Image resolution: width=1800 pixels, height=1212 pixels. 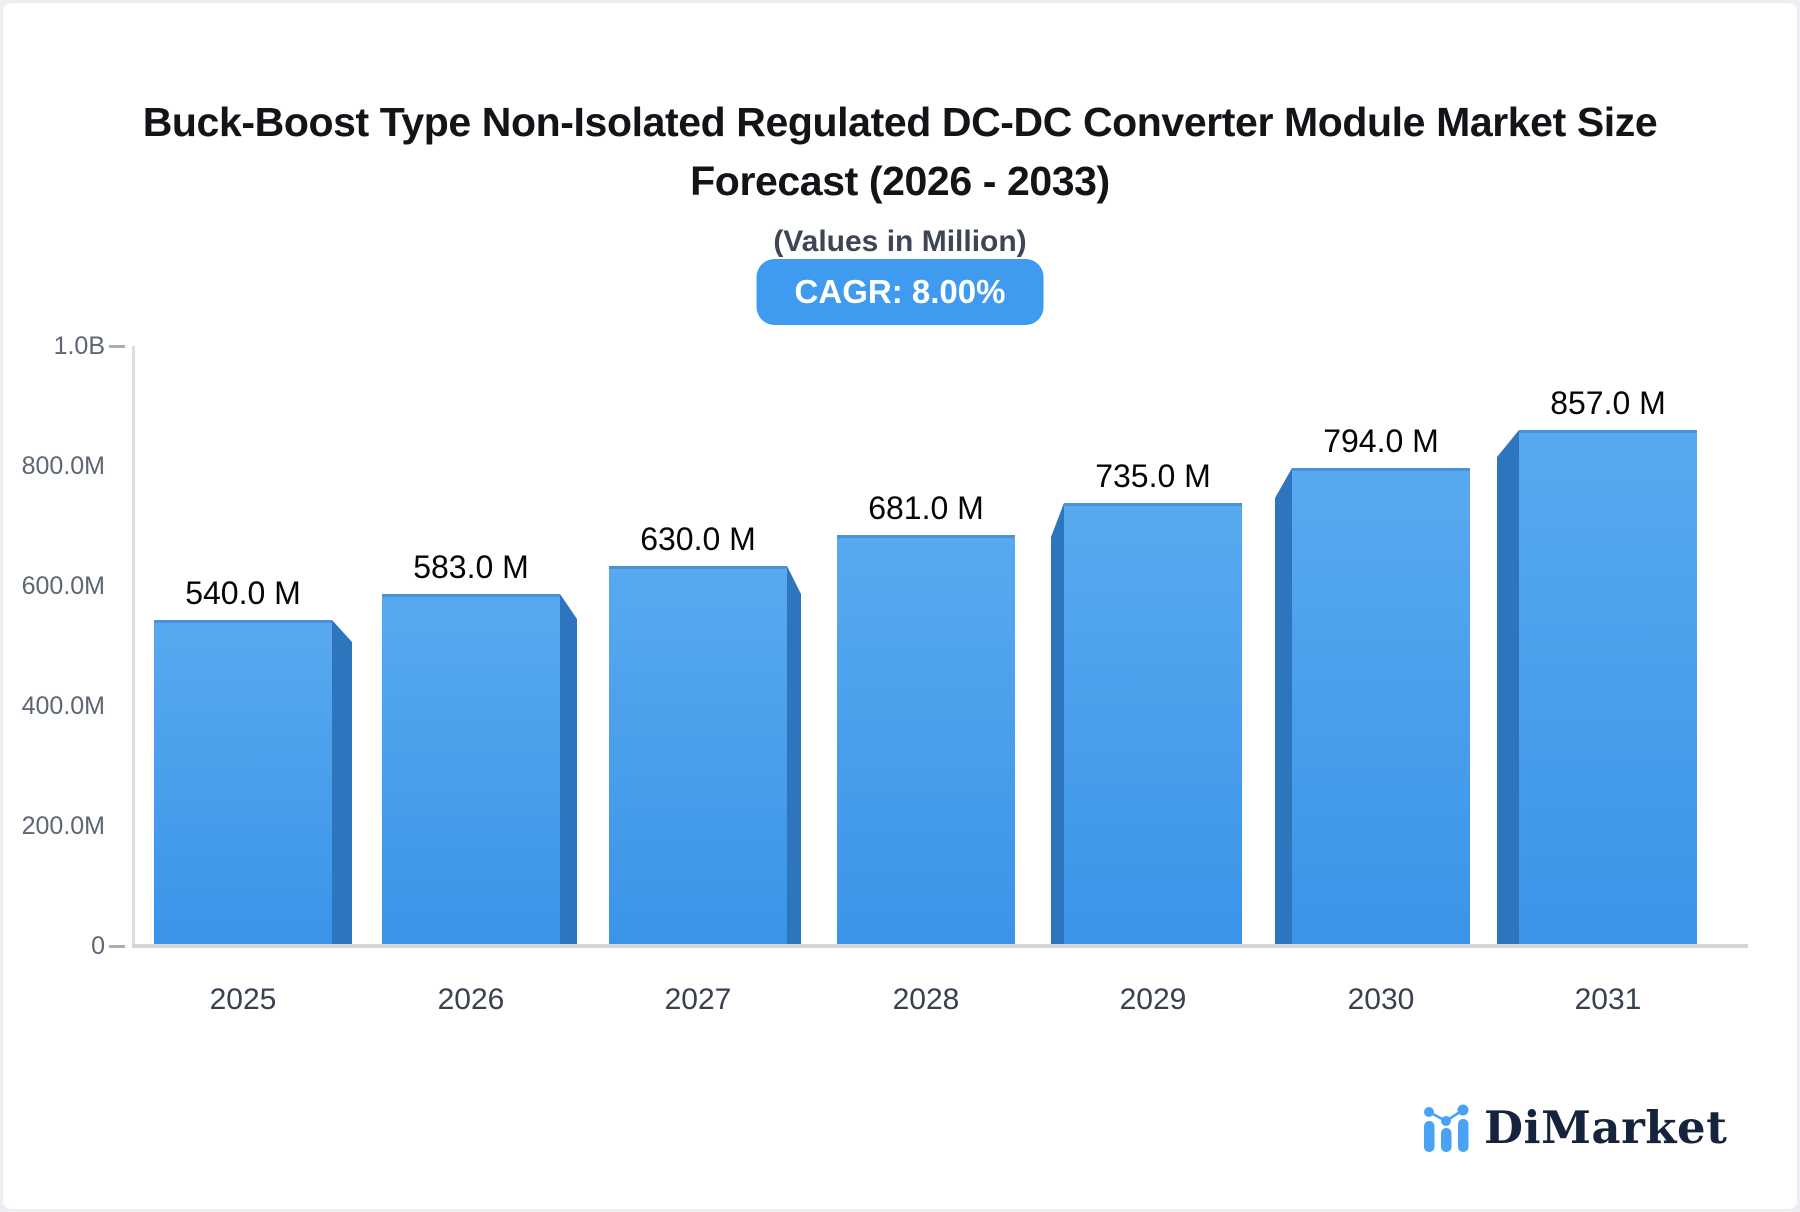 I want to click on chart-subtitle: (Values in Million), so click(x=900, y=241).